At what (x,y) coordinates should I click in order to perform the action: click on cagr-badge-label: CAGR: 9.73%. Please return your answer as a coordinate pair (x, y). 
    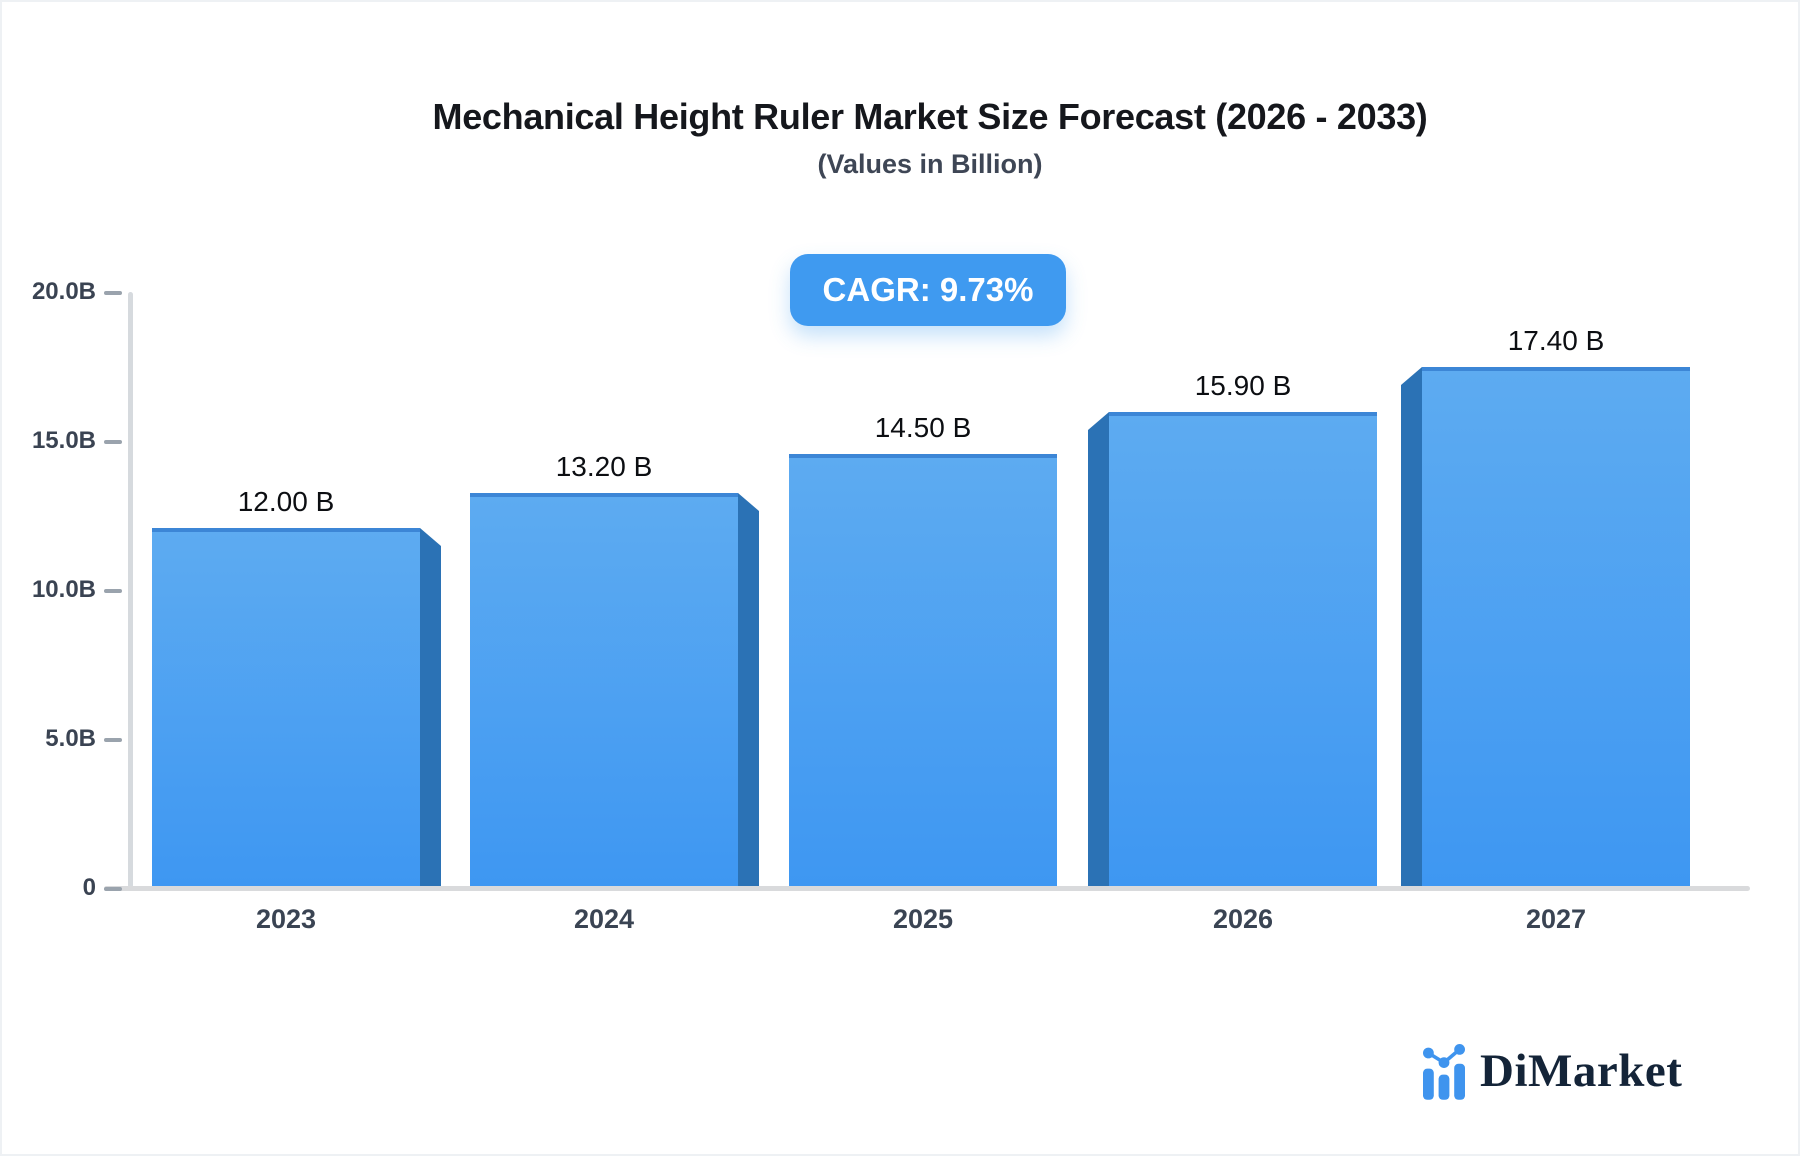
    Looking at the image, I should click on (928, 289).